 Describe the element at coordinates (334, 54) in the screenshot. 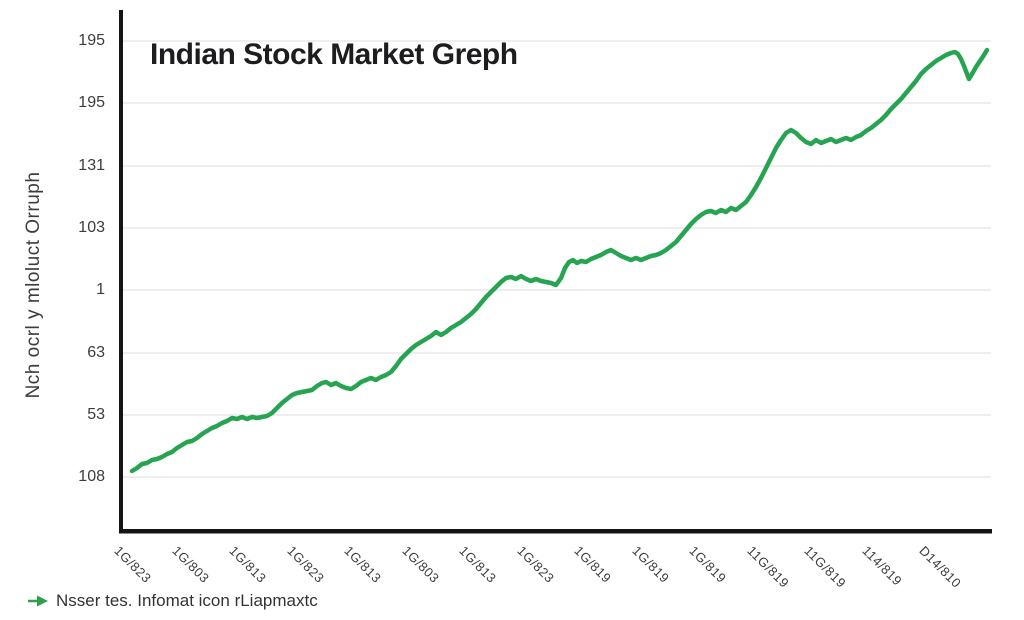

I see `chart-title: Indian Stock Market Greph` at that location.